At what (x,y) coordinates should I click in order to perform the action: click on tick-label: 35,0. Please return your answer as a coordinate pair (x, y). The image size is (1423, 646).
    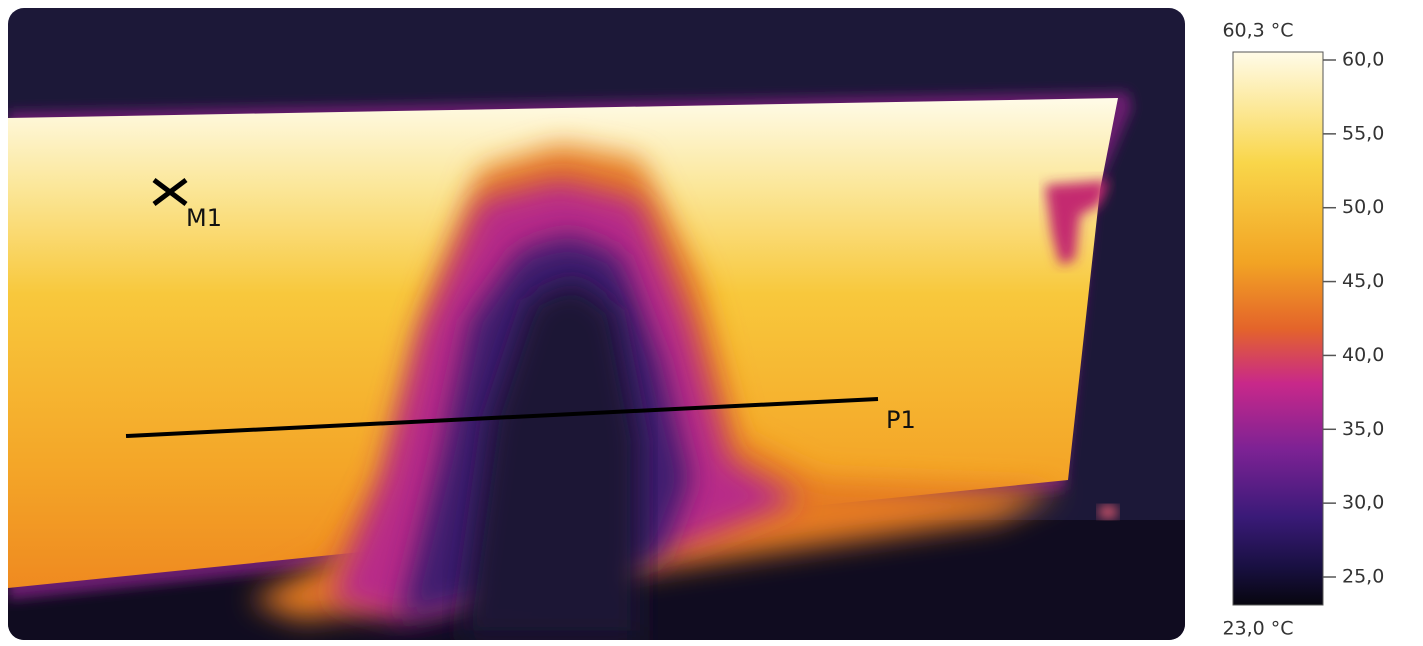
    Looking at the image, I should click on (1363, 429).